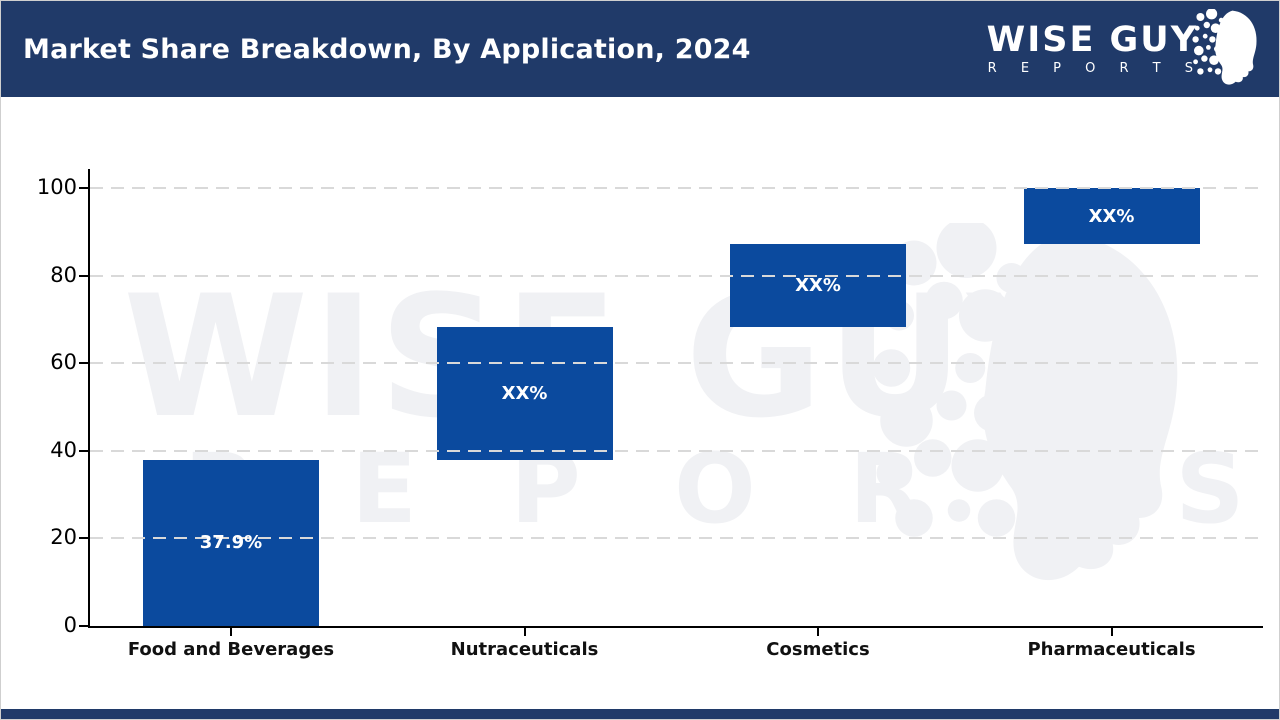 The image size is (1280, 720). Describe the element at coordinates (1111, 632) in the screenshot. I see `x-tickmark-pharmaceuticals` at that location.